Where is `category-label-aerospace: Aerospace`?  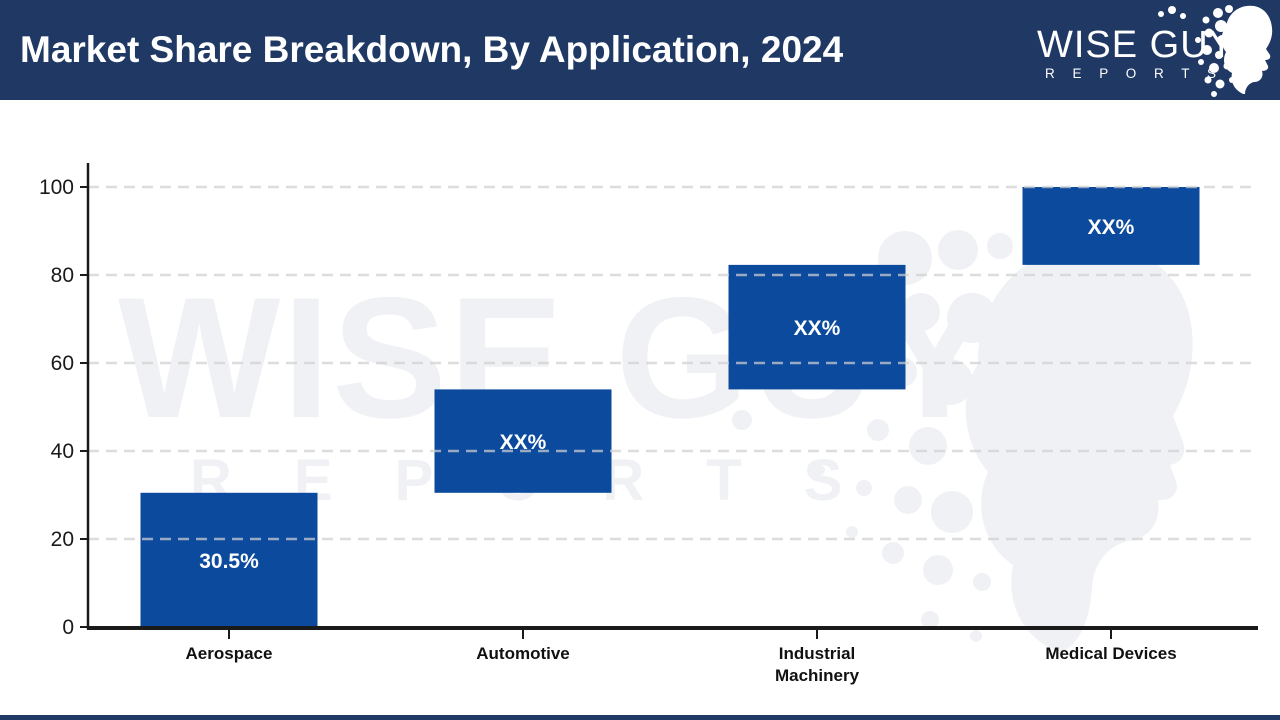 category-label-aerospace: Aerospace is located at coordinates (229, 653).